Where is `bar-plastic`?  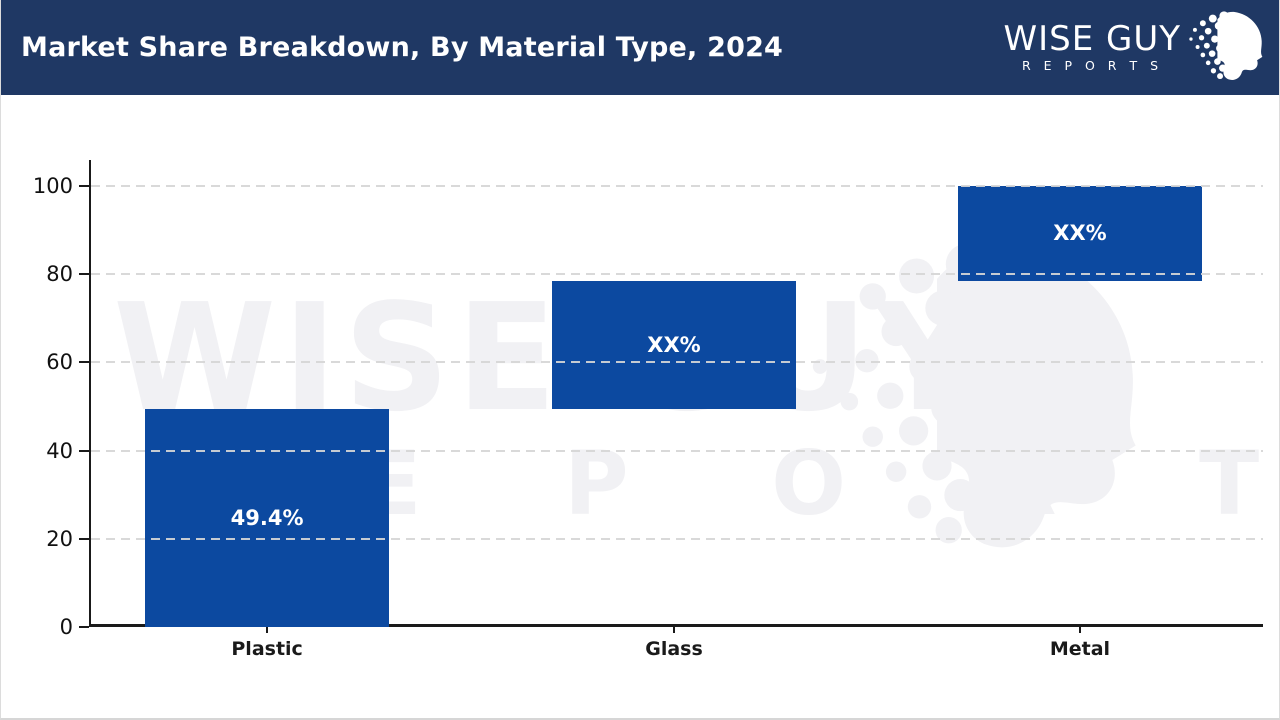 bar-plastic is located at coordinates (267, 518).